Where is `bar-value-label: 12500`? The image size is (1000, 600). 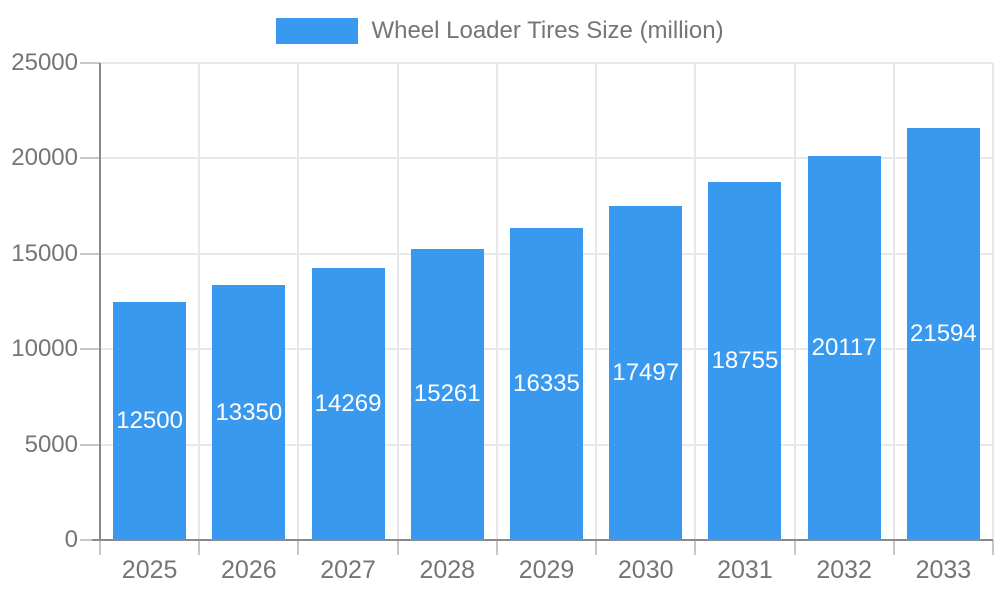
bar-value-label: 12500 is located at coordinates (149, 420).